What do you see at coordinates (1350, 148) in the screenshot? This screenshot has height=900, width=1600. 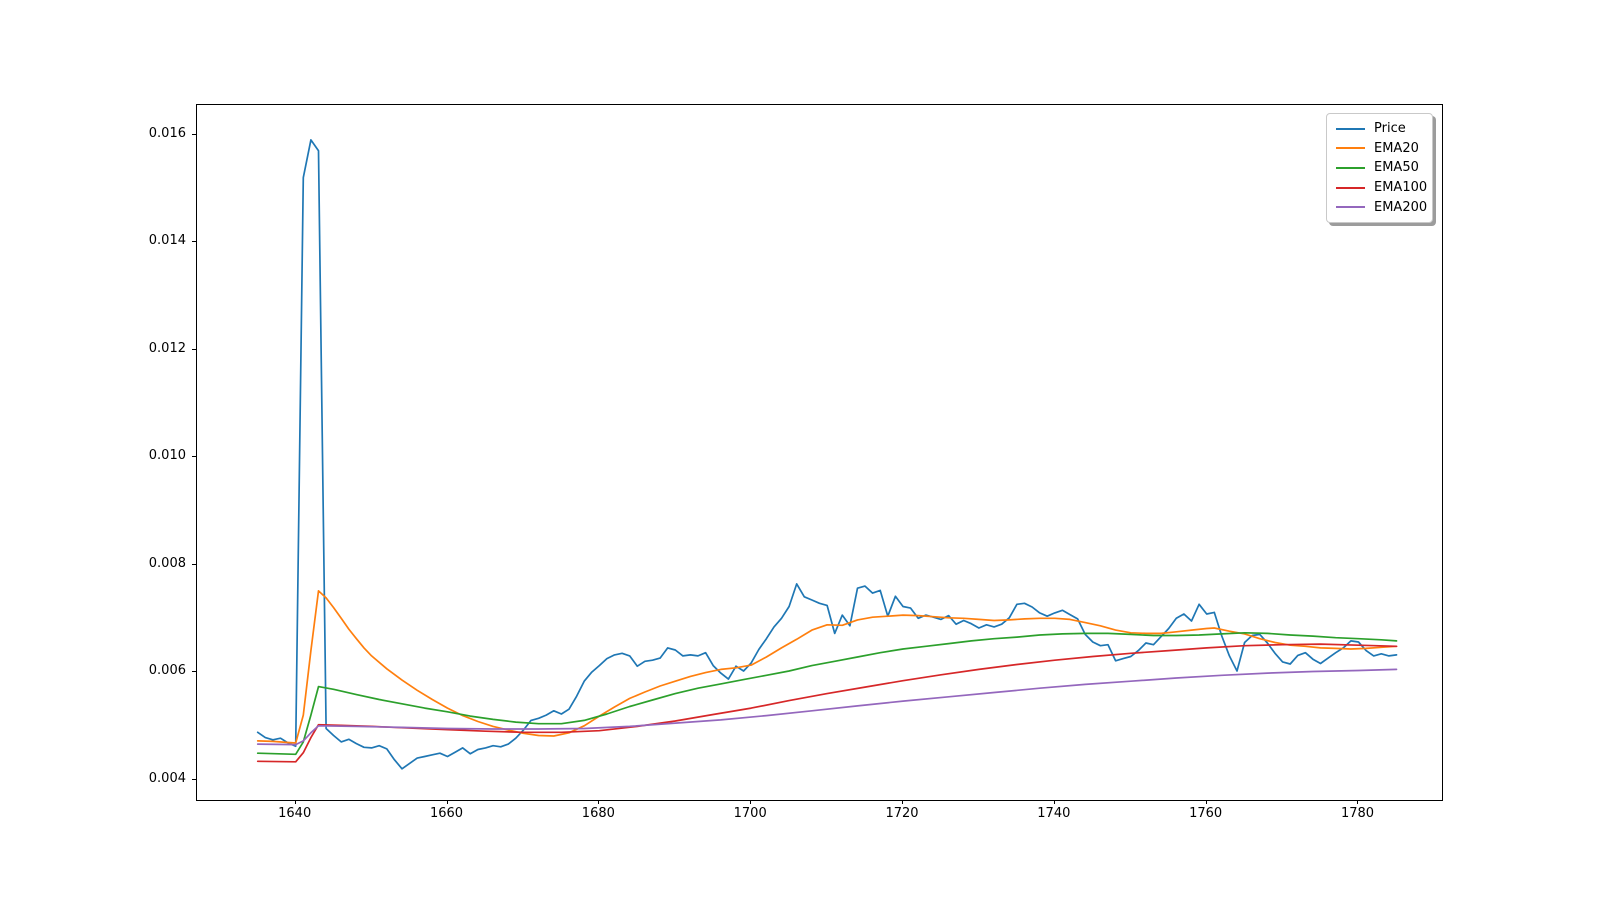 I see `legend-swatch-ema20` at bounding box center [1350, 148].